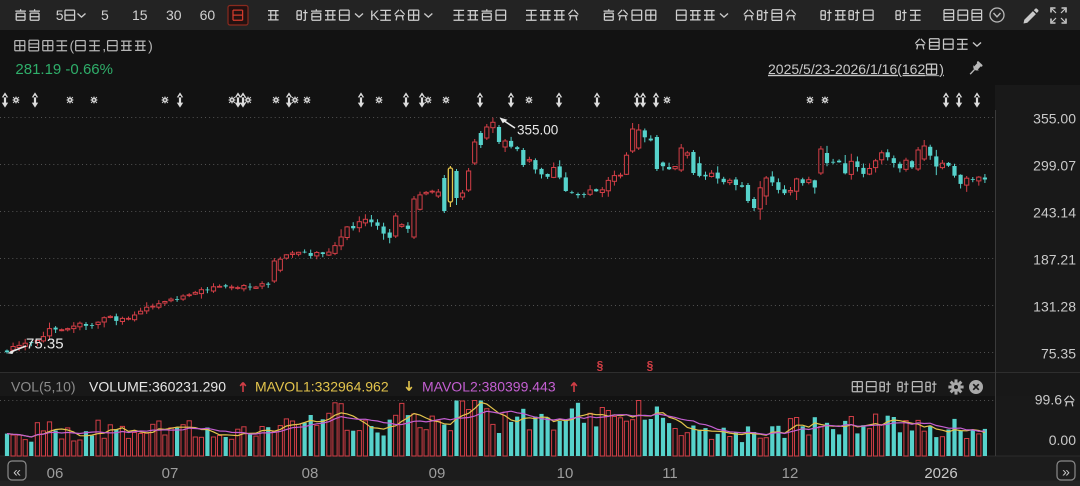 Image resolution: width=1080 pixels, height=486 pixels. I want to click on svg-text: 299.07, so click(1054, 166).